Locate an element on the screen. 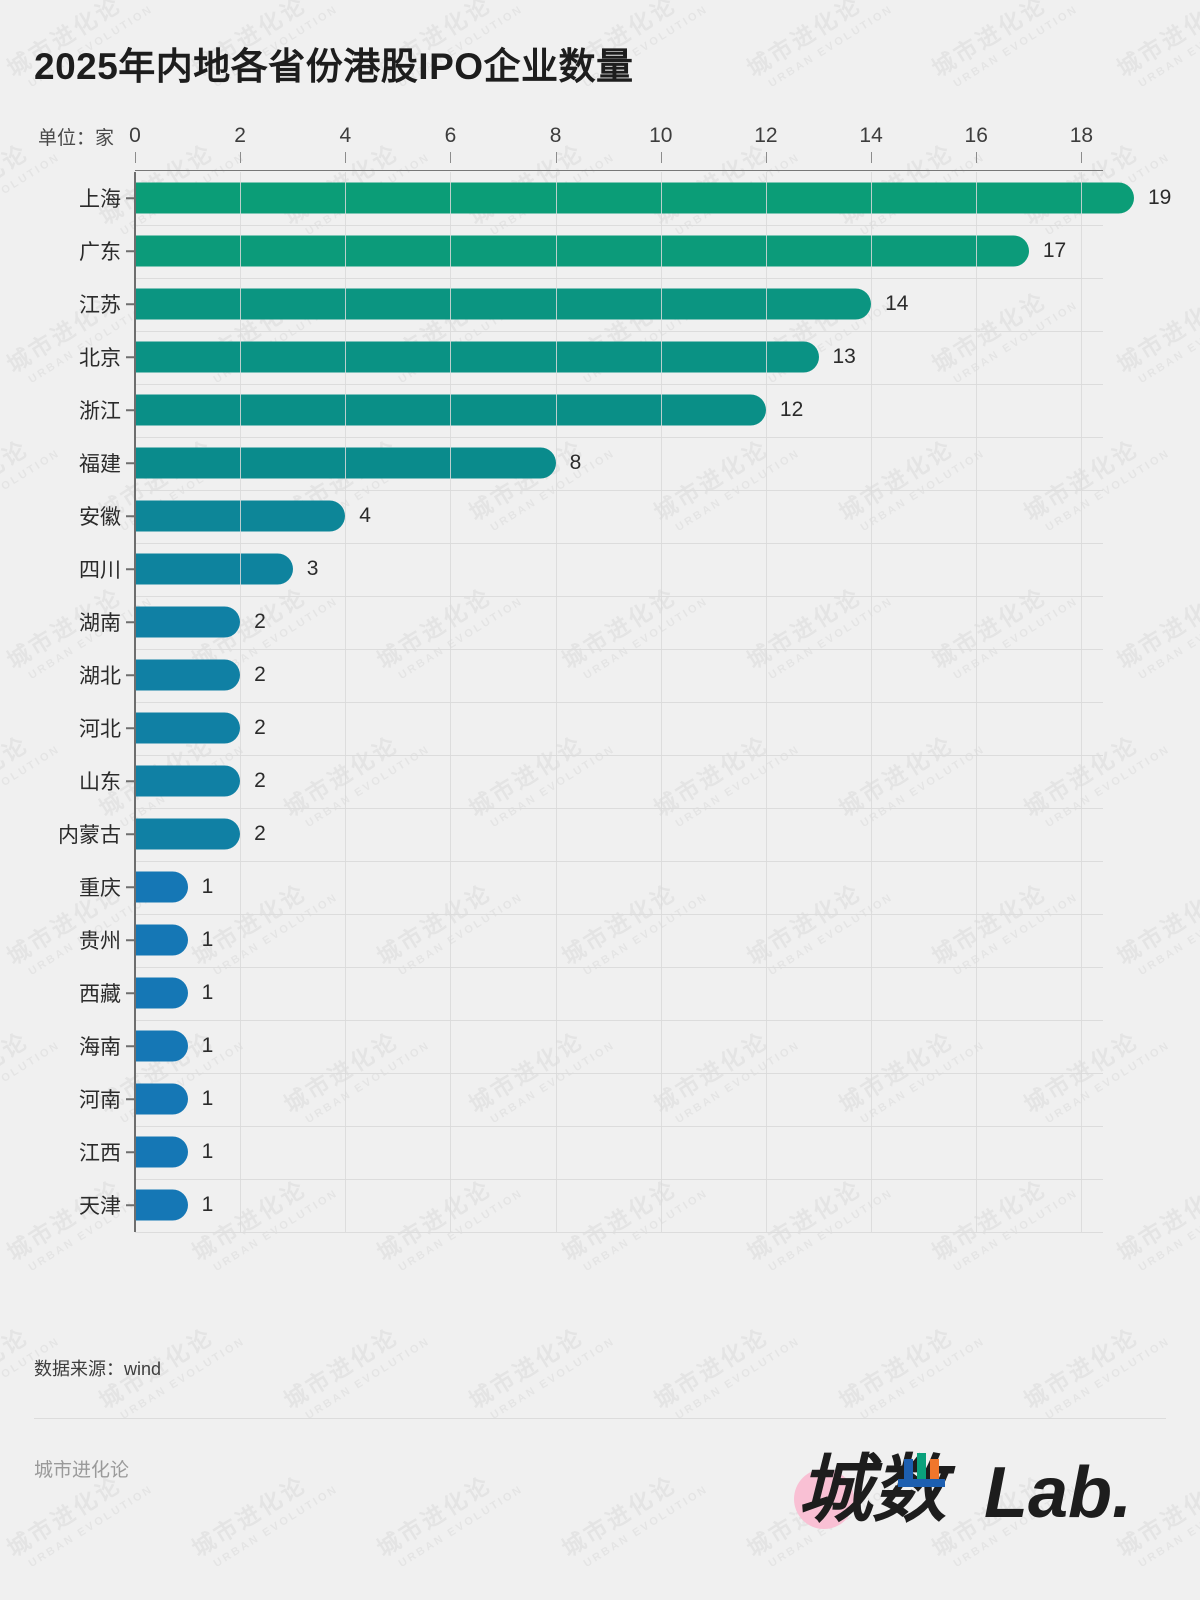 This screenshot has width=1200, height=1600. bar-row: 重庆 1 is located at coordinates (617, 887).